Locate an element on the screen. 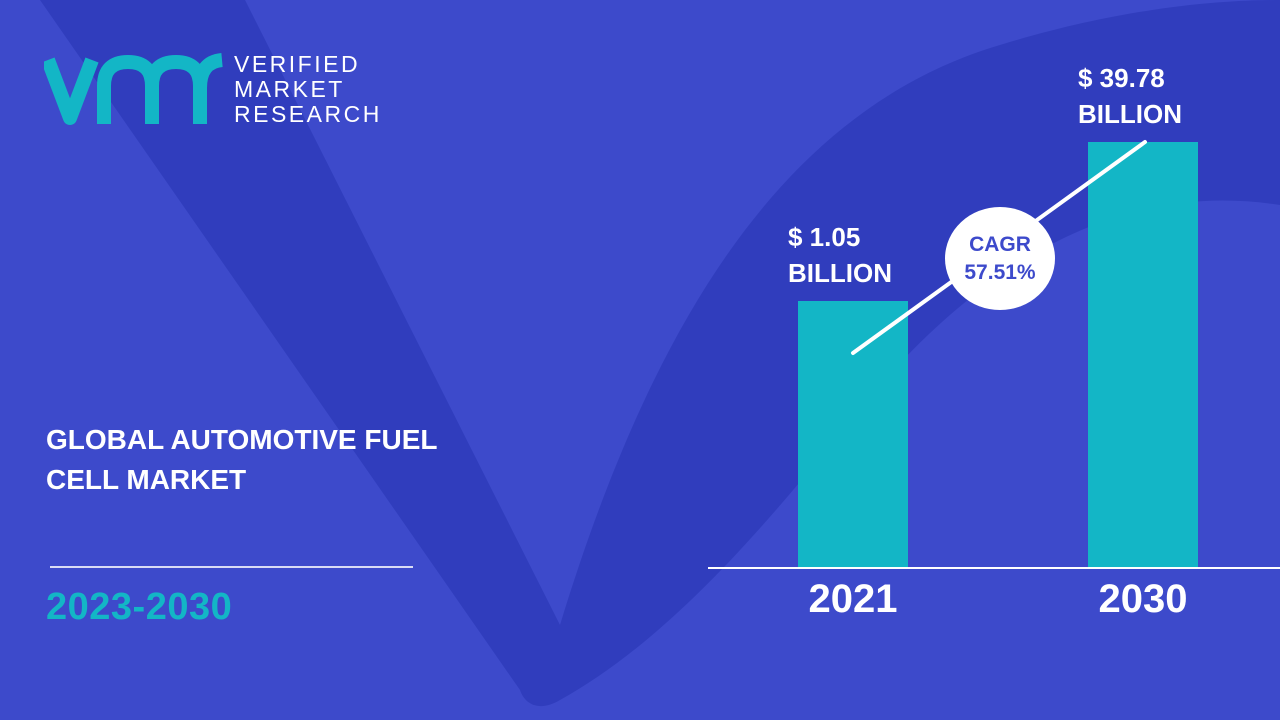 This screenshot has height=720, width=1280. x-tick-label-2021: 2021 is located at coordinates (853, 599).